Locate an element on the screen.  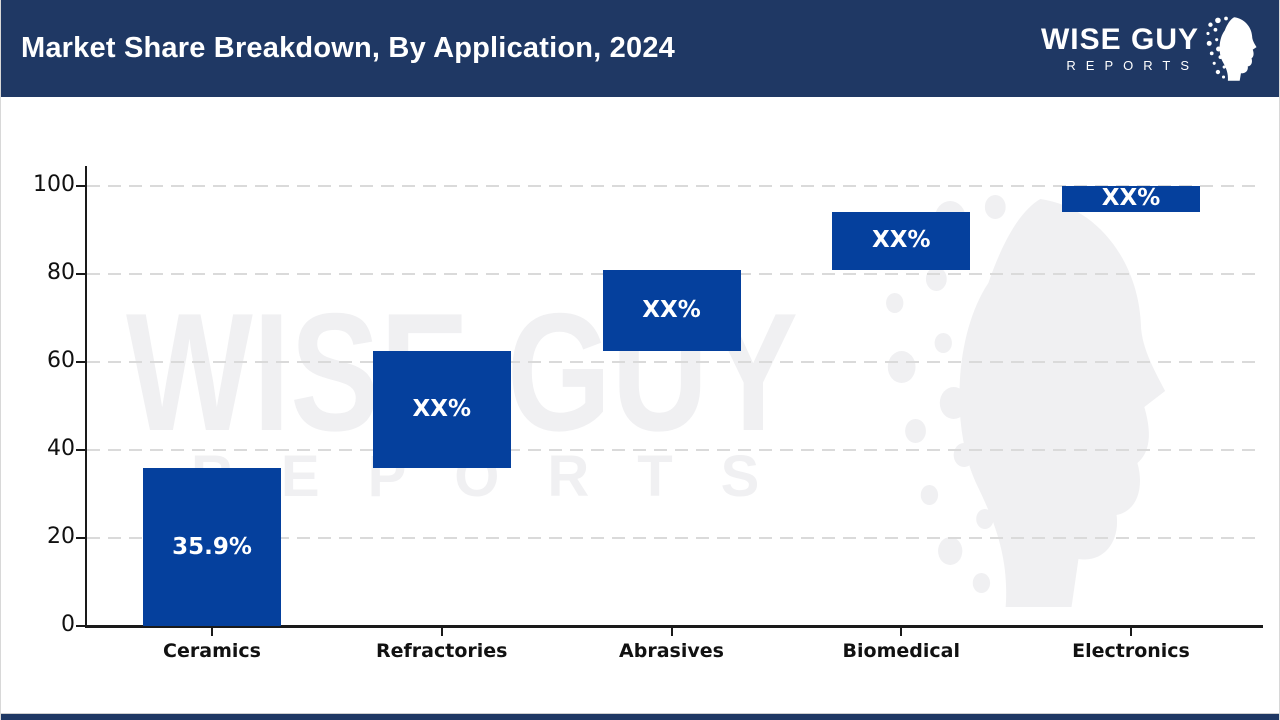
bar-refractories: XX% is located at coordinates (441, 409).